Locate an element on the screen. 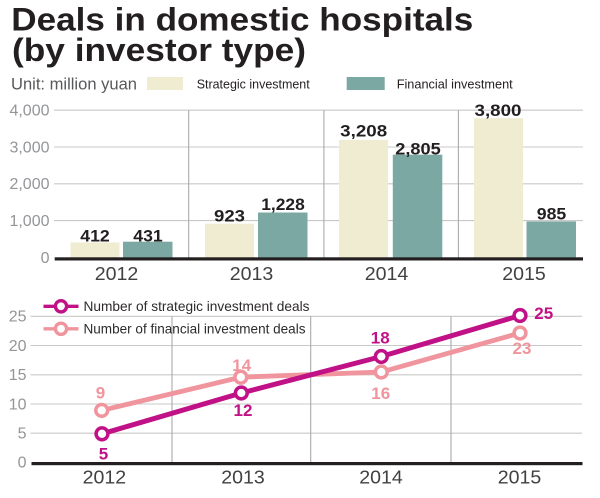  svg-text: 10 is located at coordinates (18, 404).